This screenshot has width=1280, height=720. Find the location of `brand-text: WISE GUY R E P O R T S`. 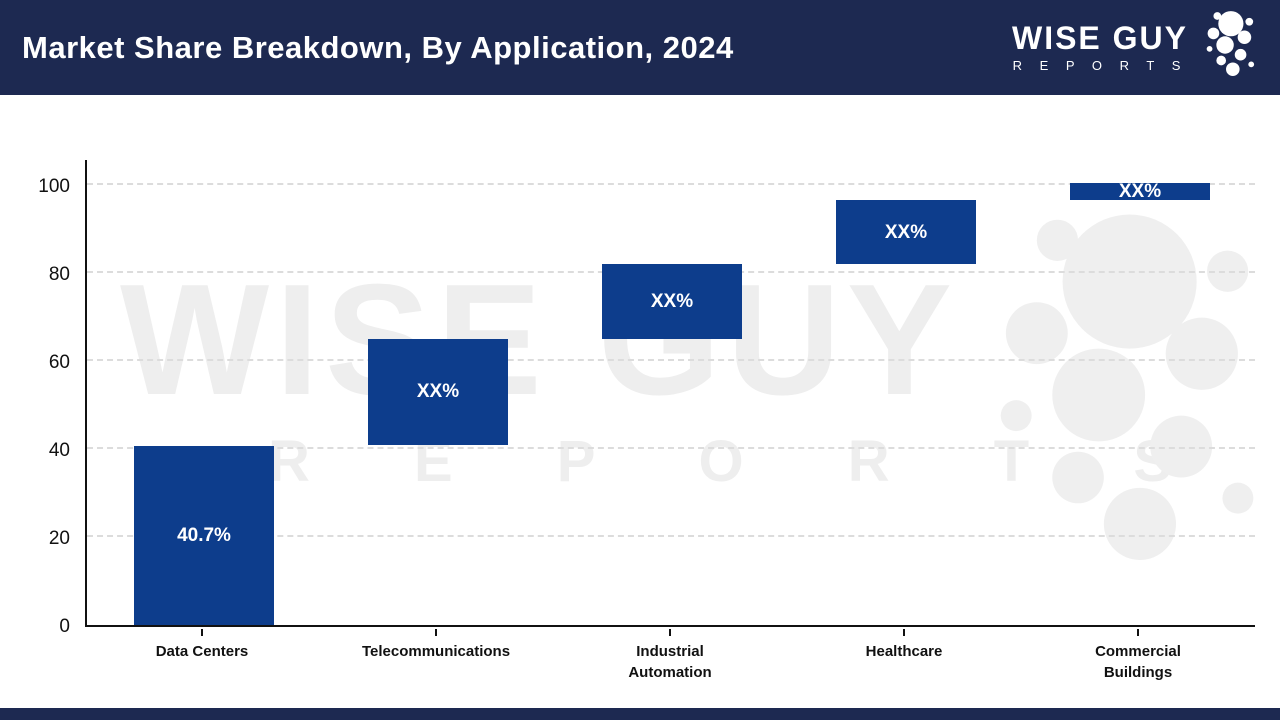

brand-text: WISE GUY R E P O R T S is located at coordinates (1100, 47).